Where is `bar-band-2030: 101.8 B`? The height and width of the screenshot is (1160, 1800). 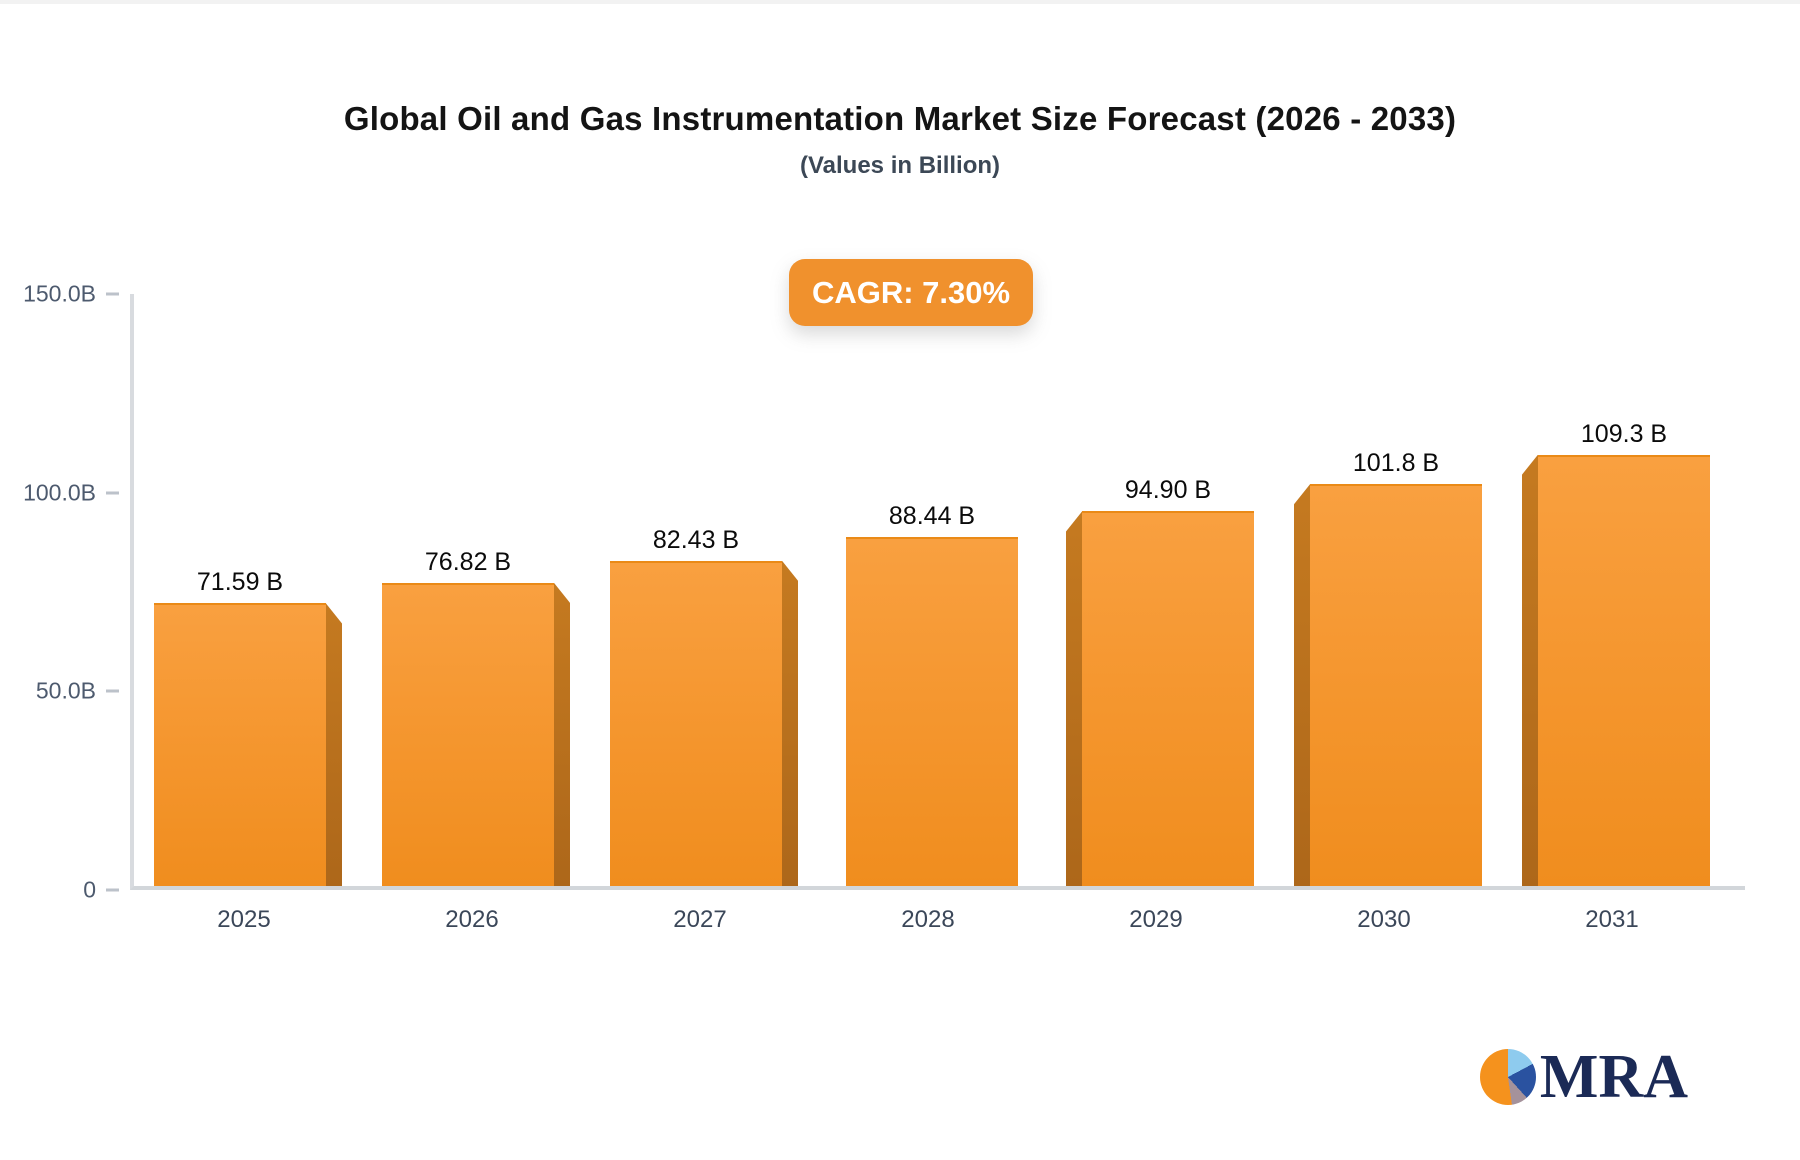 bar-band-2030: 101.8 B is located at coordinates (1388, 590).